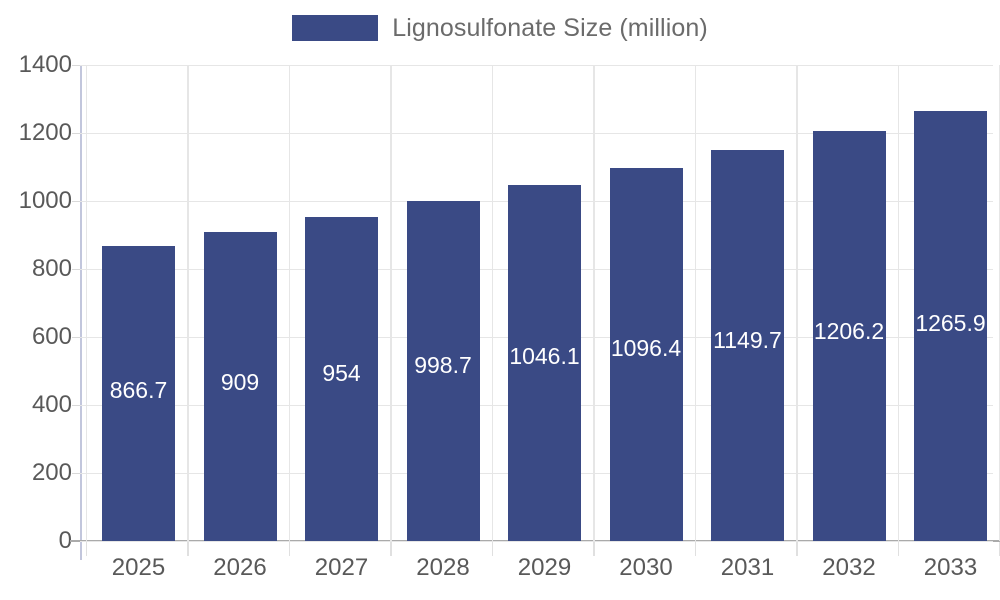 This screenshot has width=1000, height=600. I want to click on bar-value-label: 1096.4, so click(646, 348).